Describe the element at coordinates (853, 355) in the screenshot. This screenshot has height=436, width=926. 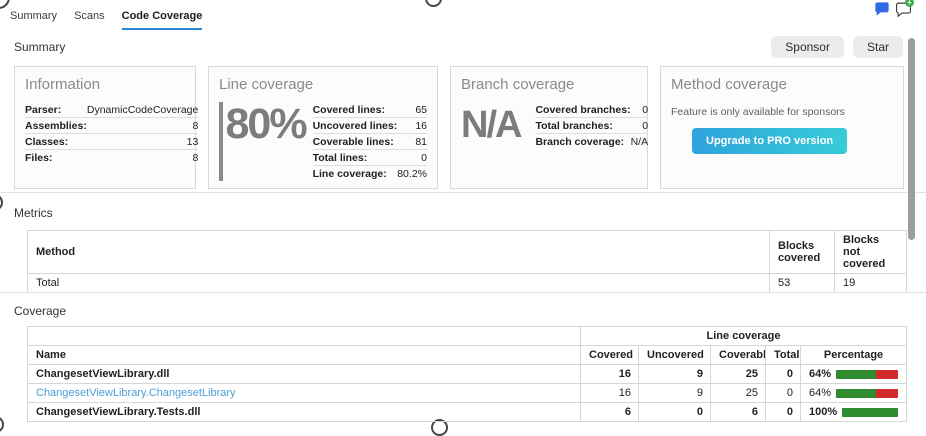
I see `coverage-col-percentage: Percentage` at that location.